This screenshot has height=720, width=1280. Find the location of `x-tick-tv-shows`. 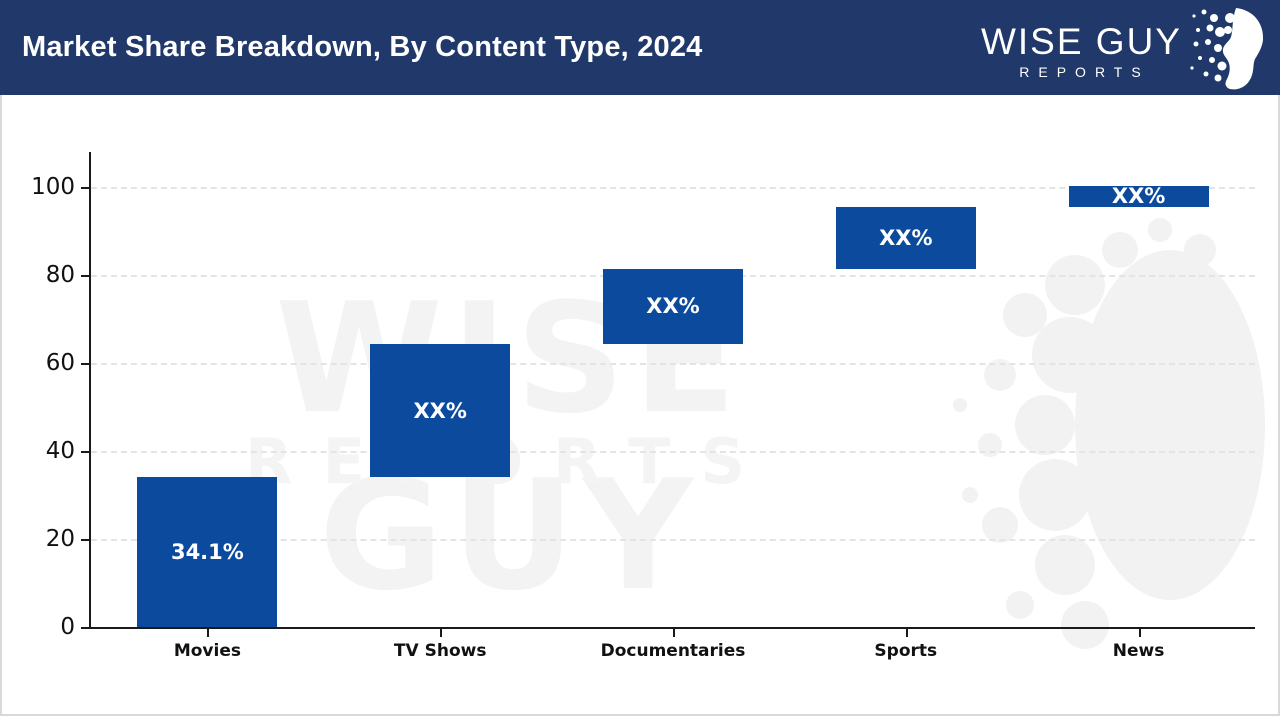

x-tick-tv-shows is located at coordinates (441, 633).